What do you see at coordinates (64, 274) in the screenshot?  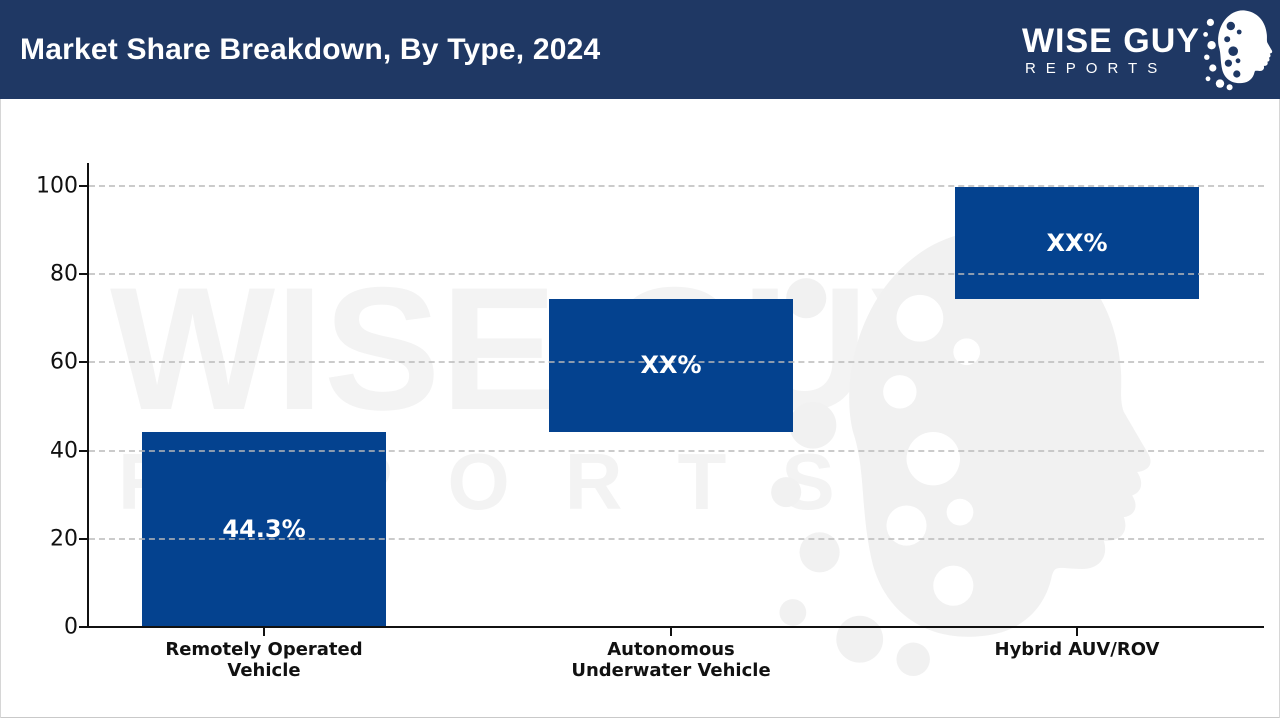 I see `y-tick-label: 80` at bounding box center [64, 274].